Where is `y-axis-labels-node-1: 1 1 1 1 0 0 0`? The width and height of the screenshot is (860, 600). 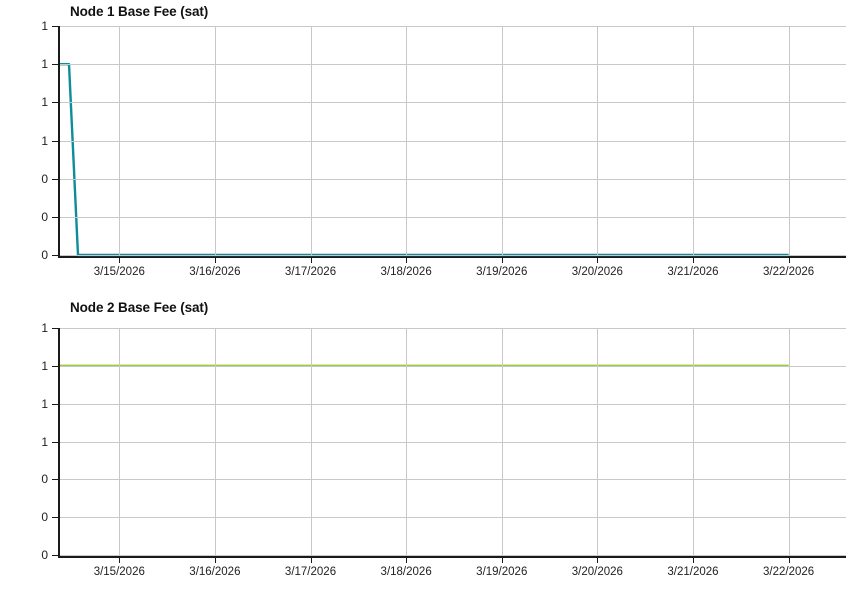
y-axis-labels-node-1: 1 1 1 1 0 0 0 is located at coordinates (29, 140).